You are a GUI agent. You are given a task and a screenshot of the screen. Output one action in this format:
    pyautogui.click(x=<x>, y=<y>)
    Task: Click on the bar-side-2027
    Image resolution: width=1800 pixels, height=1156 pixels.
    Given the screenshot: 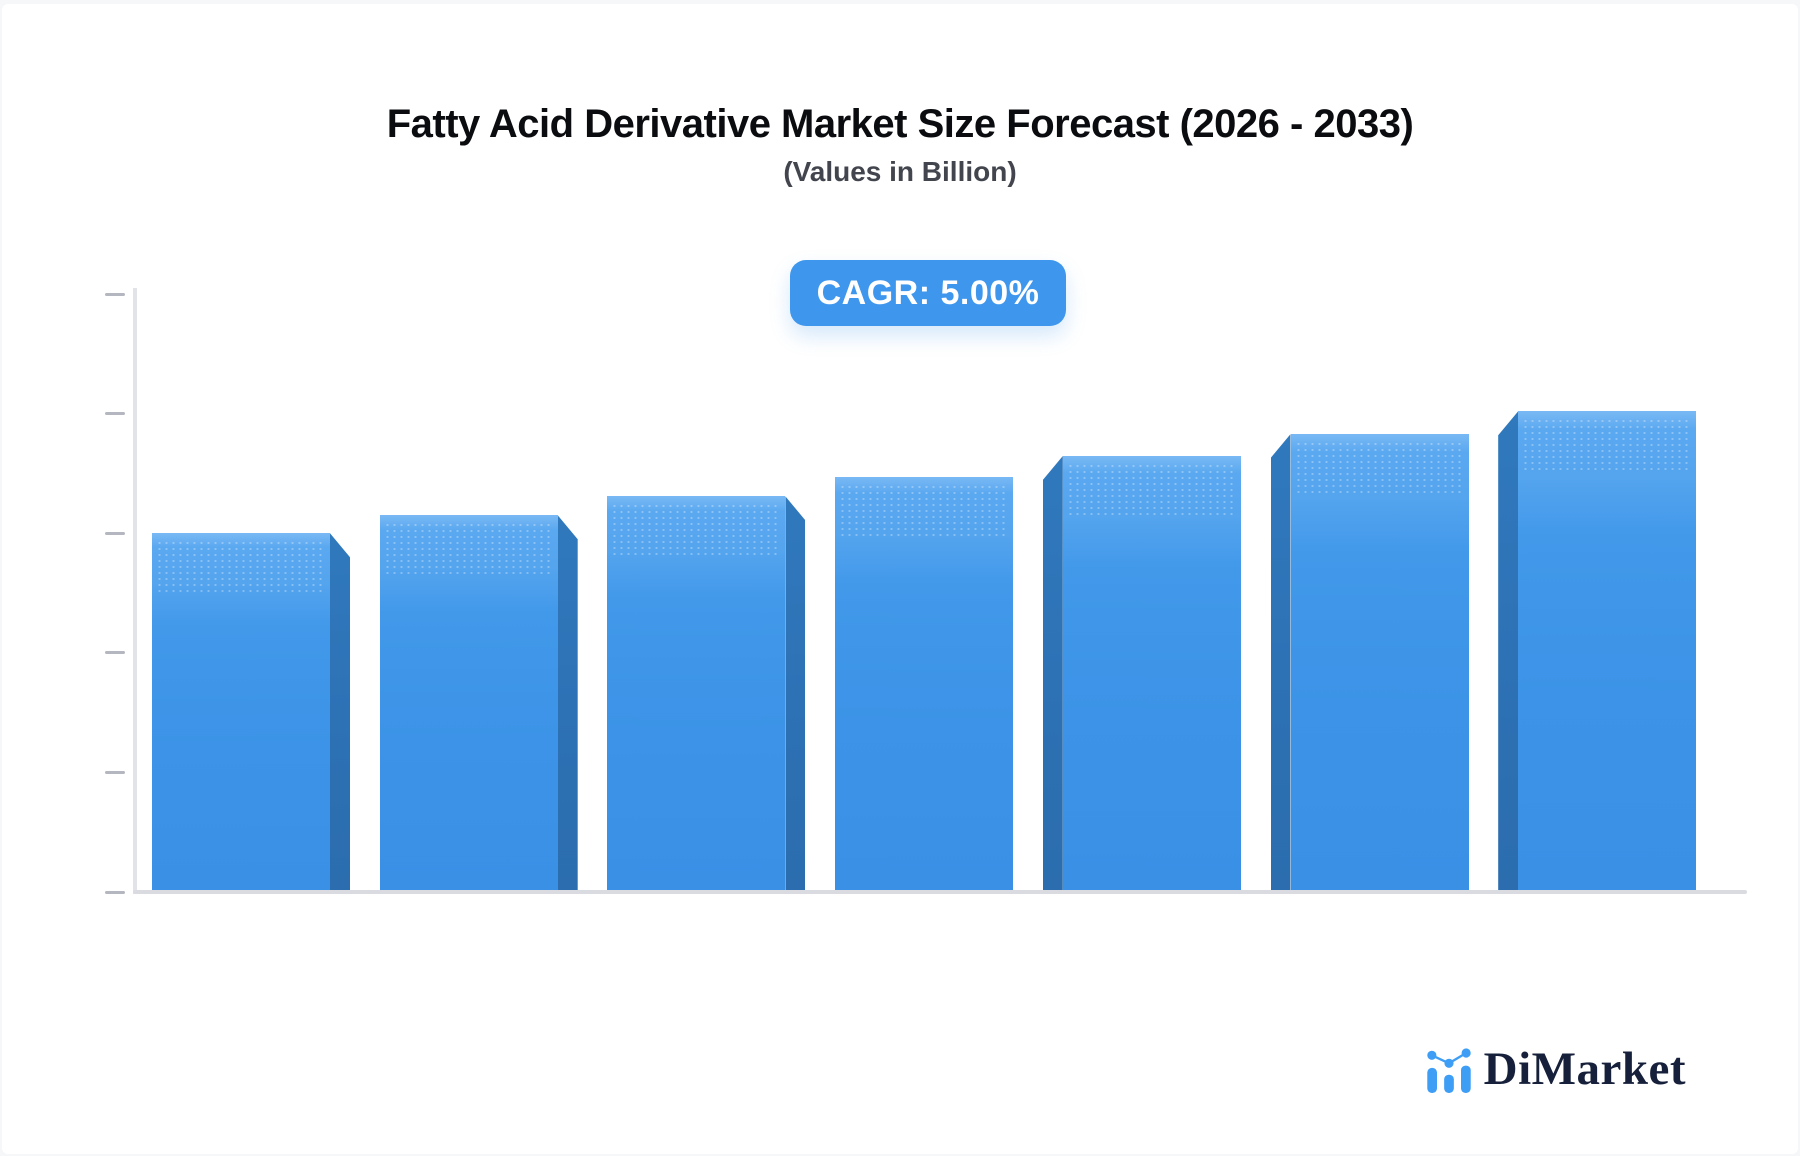 What is the action you would take?
    pyautogui.click(x=795, y=694)
    